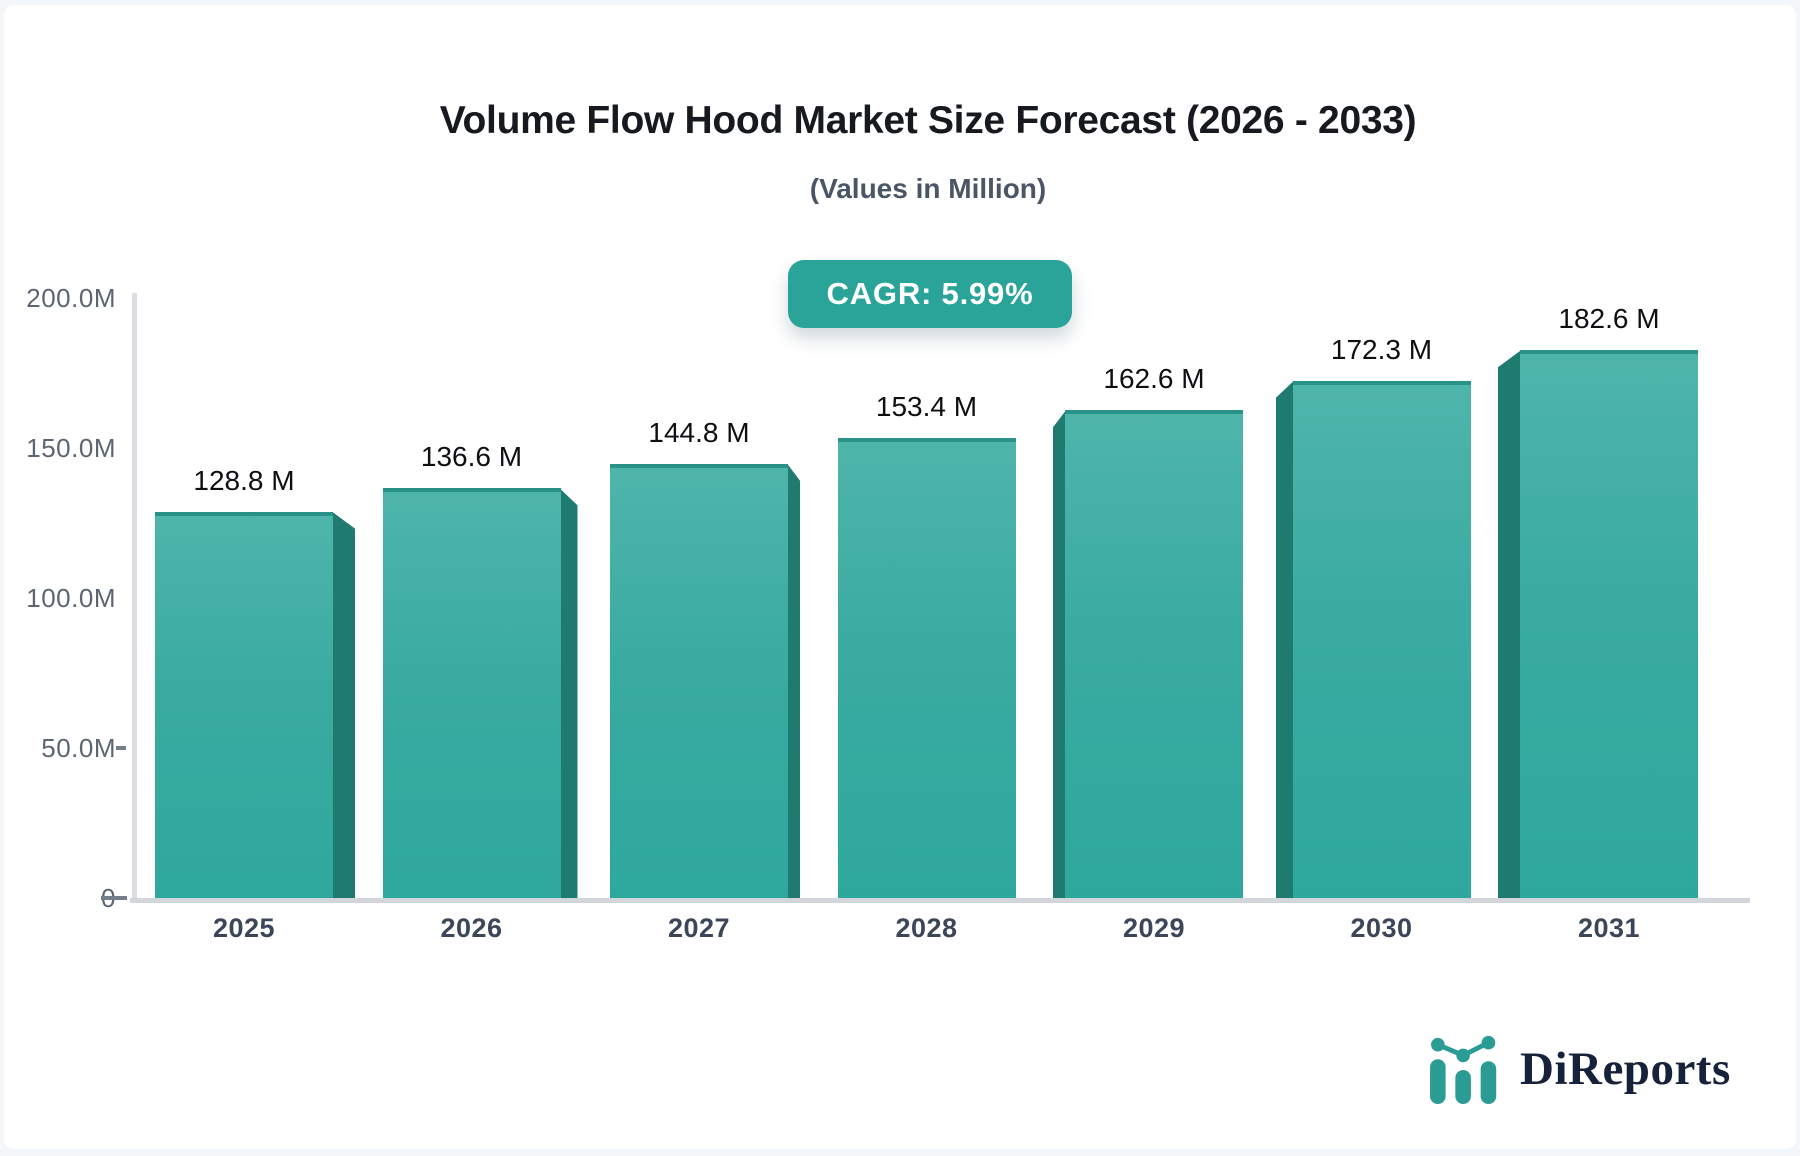 The image size is (1800, 1156). I want to click on cagr-badge-label: CAGR: 5.99%, so click(930, 293).